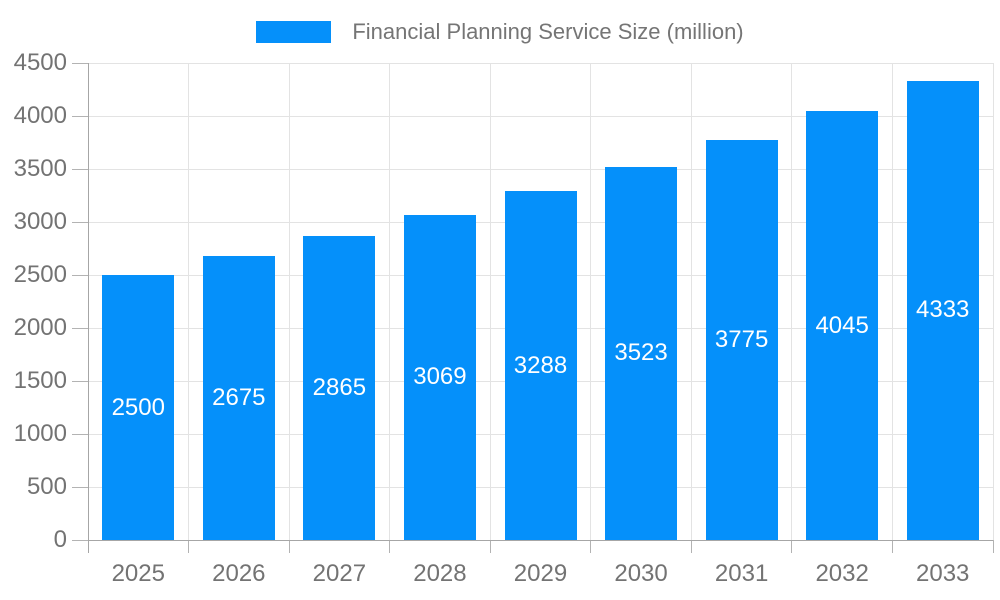 Image resolution: width=1000 pixels, height=600 pixels. I want to click on x-axis-label: 2025, so click(138, 573).